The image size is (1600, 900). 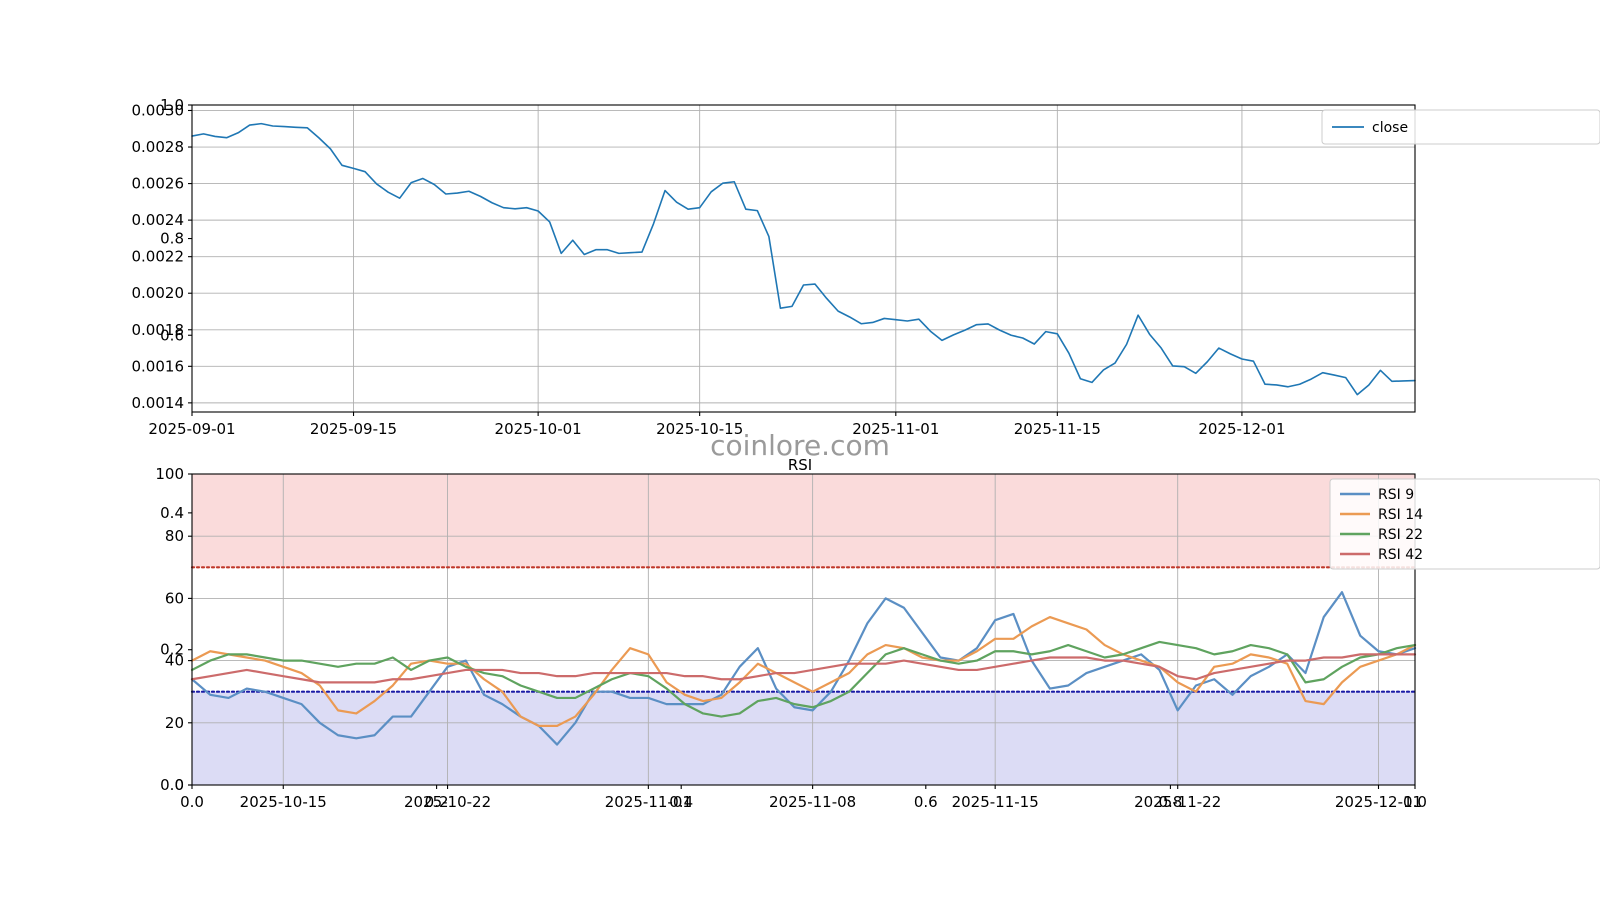 I want to click on price-y-secondary-tick-label: 0.6, so click(x=172, y=335).